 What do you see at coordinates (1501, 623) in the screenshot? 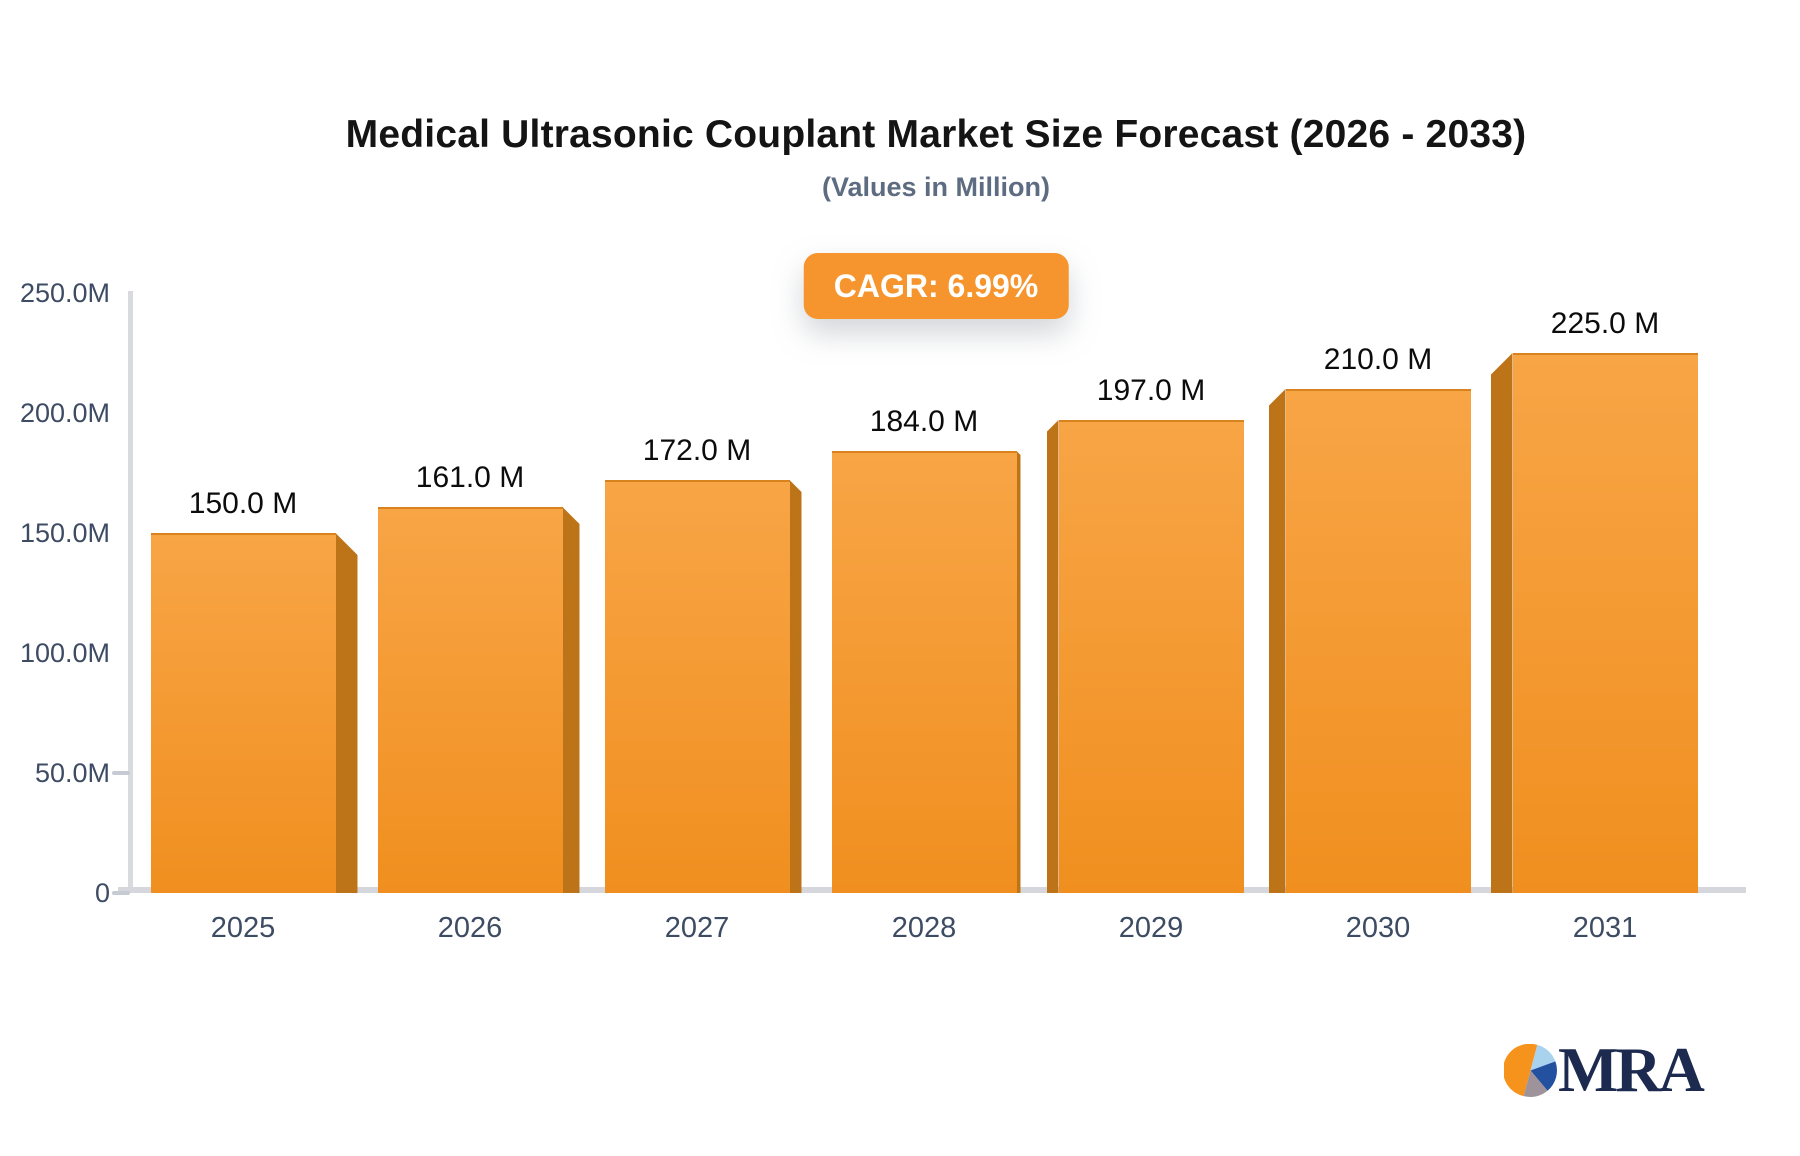
I see `bar-2031-side` at bounding box center [1501, 623].